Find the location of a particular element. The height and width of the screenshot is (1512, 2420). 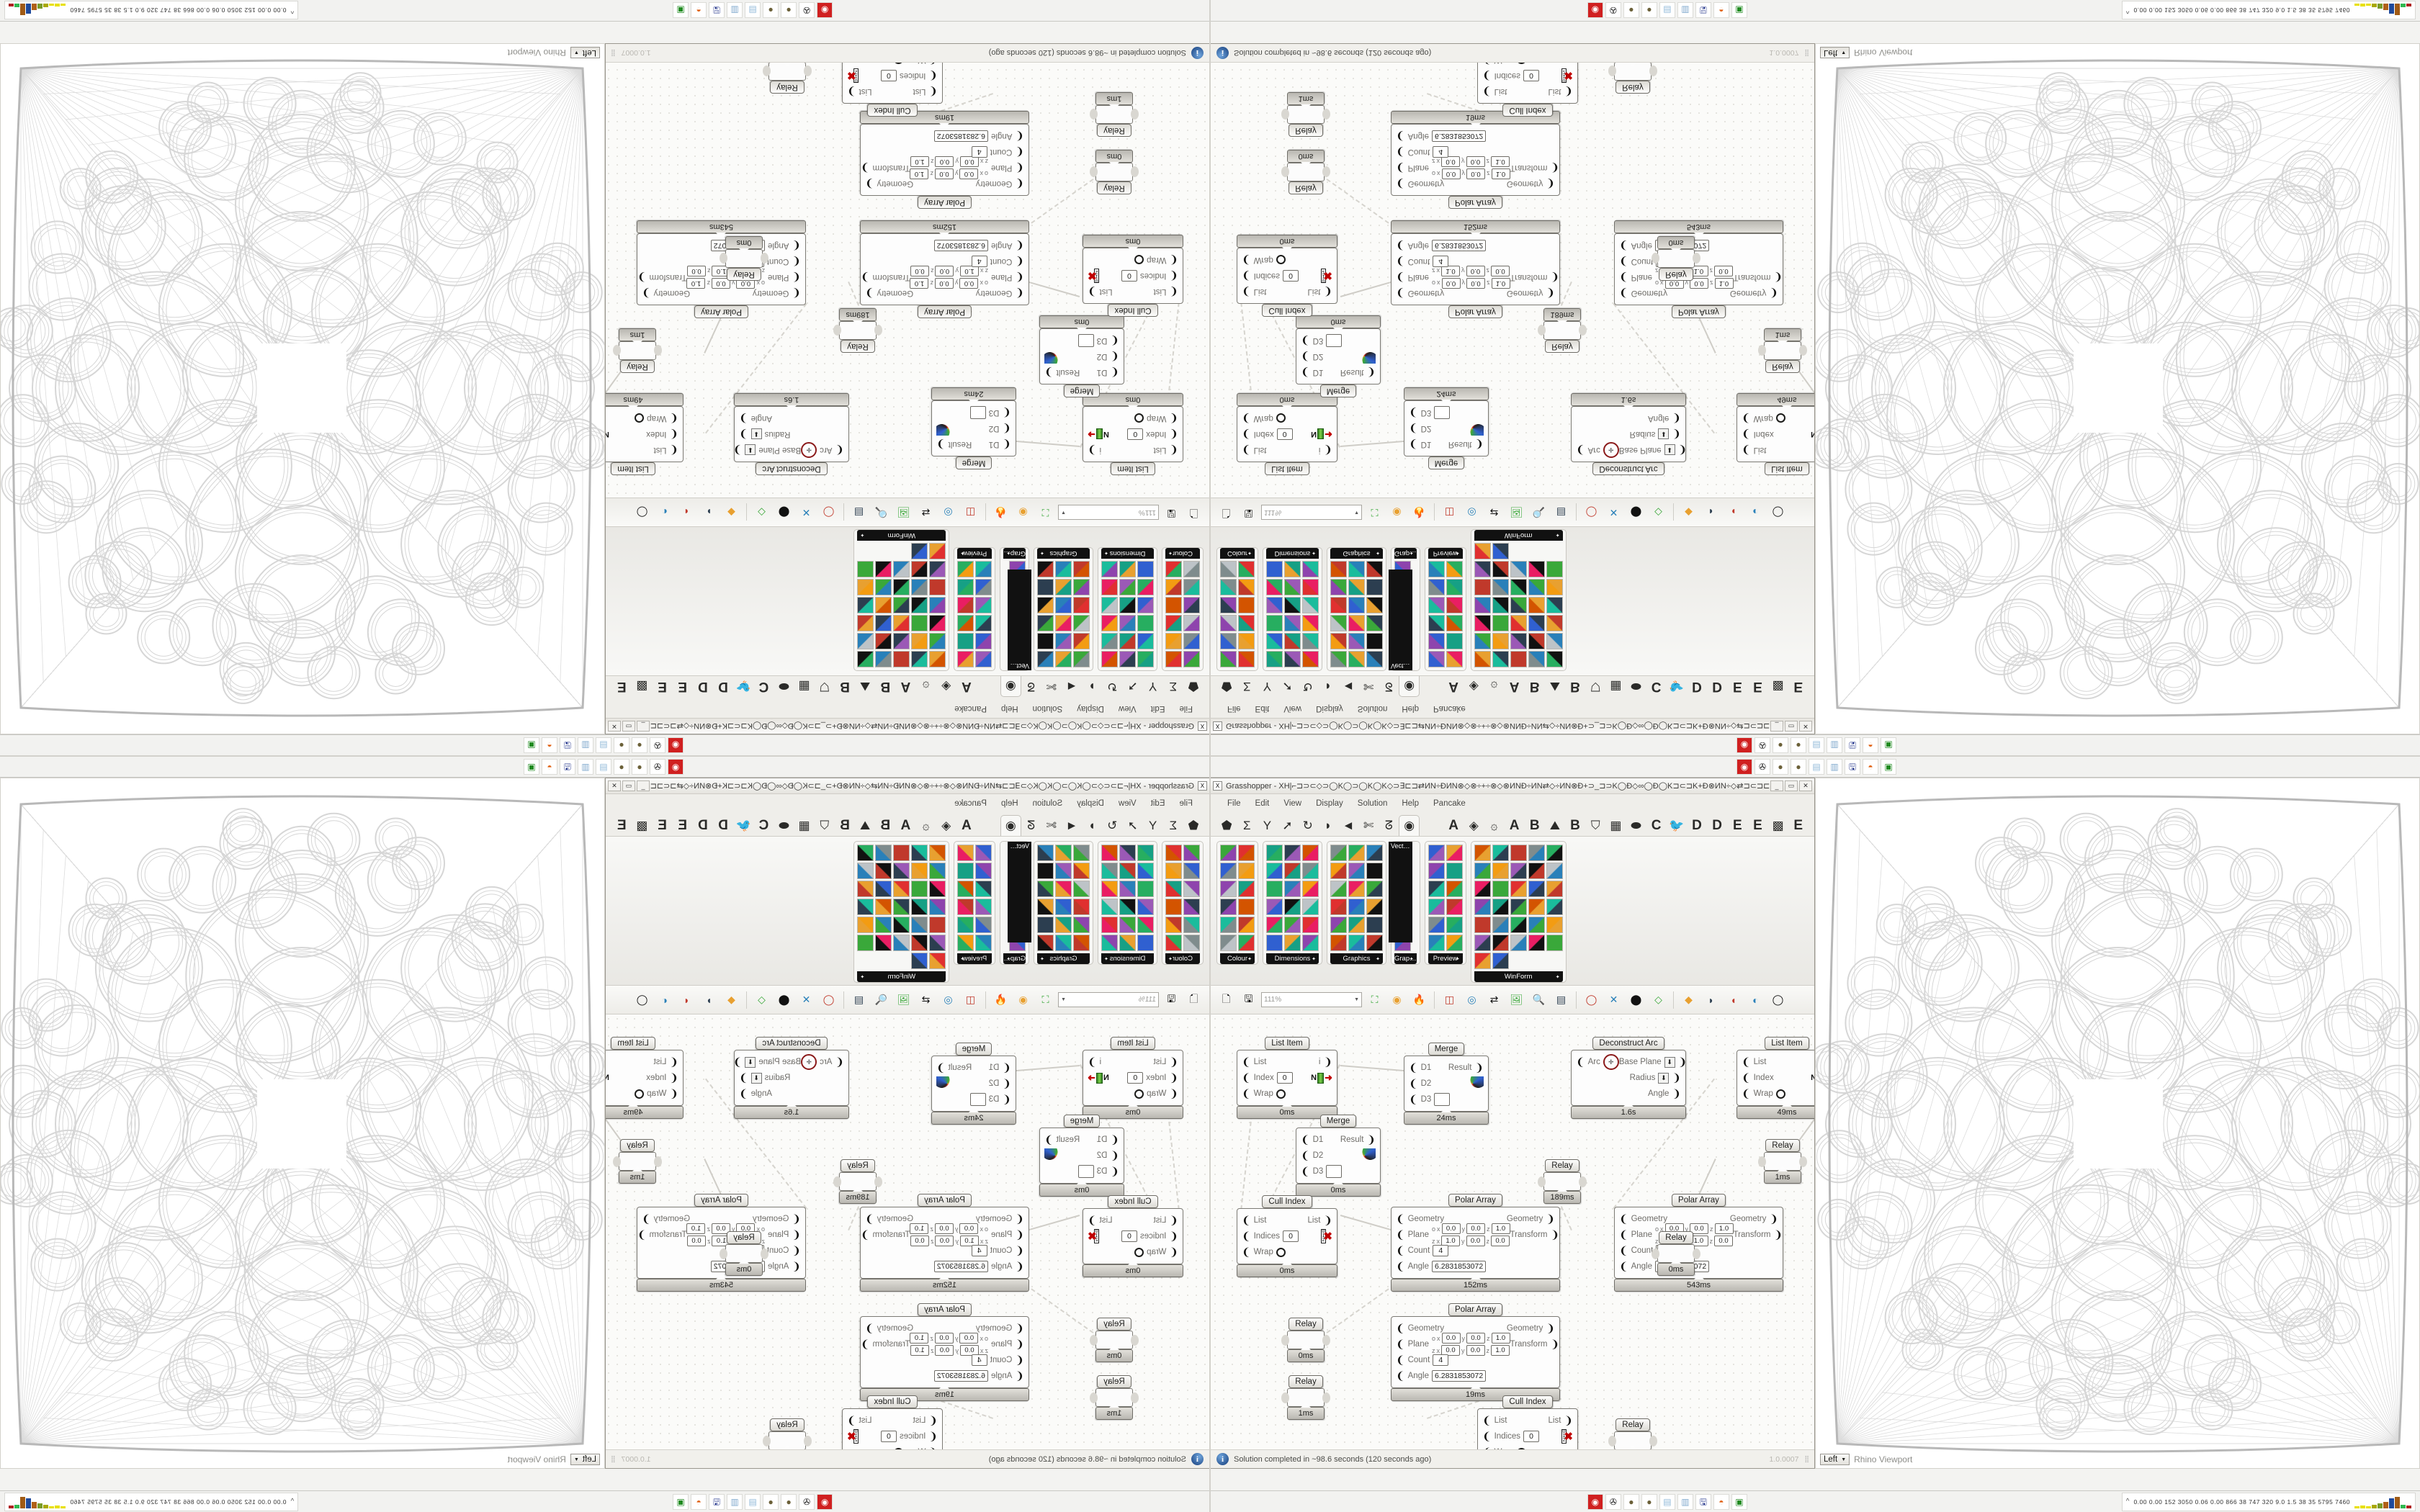

dim-grid-icon is located at coordinates (1274, 605).